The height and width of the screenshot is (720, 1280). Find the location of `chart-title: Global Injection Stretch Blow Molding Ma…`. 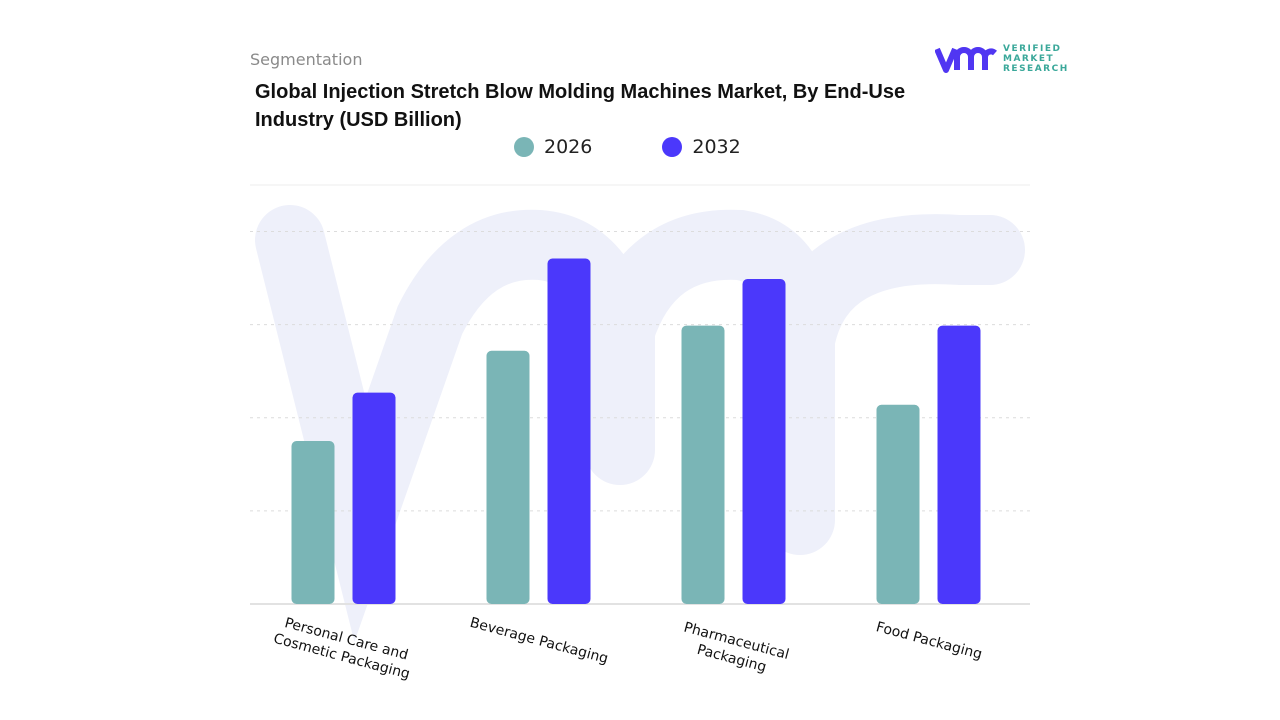

chart-title: Global Injection Stretch Blow Molding Ma… is located at coordinates (580, 106).